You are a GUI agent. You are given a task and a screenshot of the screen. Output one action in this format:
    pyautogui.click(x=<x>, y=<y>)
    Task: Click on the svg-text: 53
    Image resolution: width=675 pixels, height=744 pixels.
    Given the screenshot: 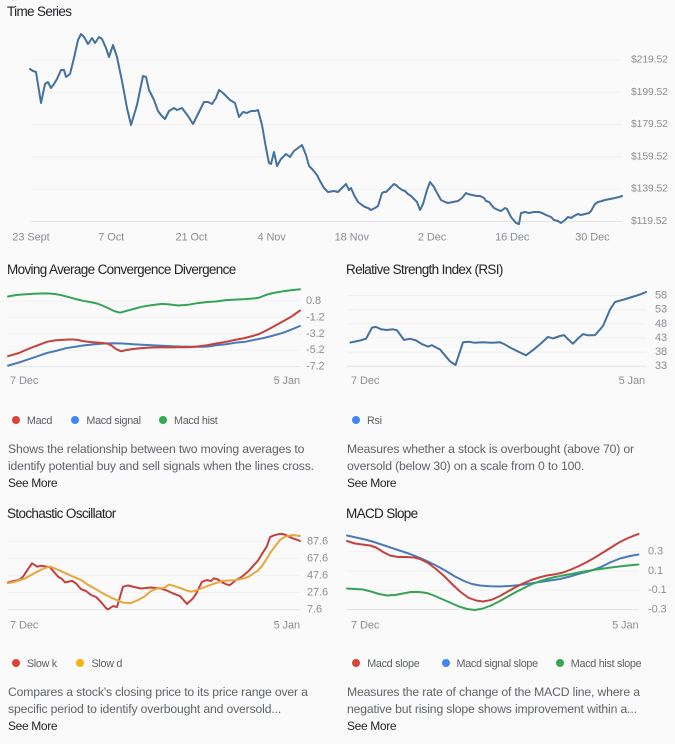 What is the action you would take?
    pyautogui.click(x=661, y=310)
    